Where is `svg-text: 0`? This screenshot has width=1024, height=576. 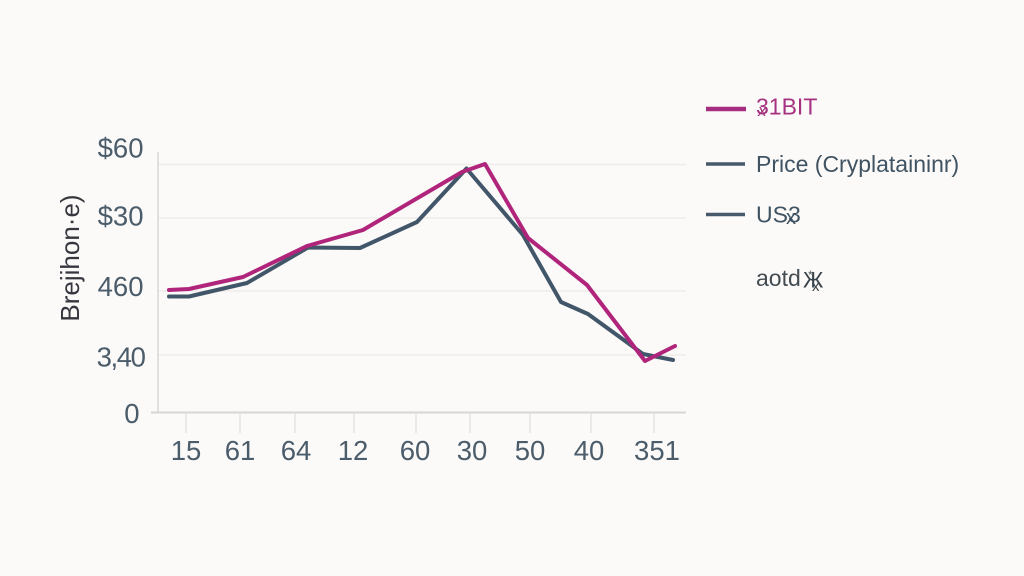
svg-text: 0 is located at coordinates (131, 413).